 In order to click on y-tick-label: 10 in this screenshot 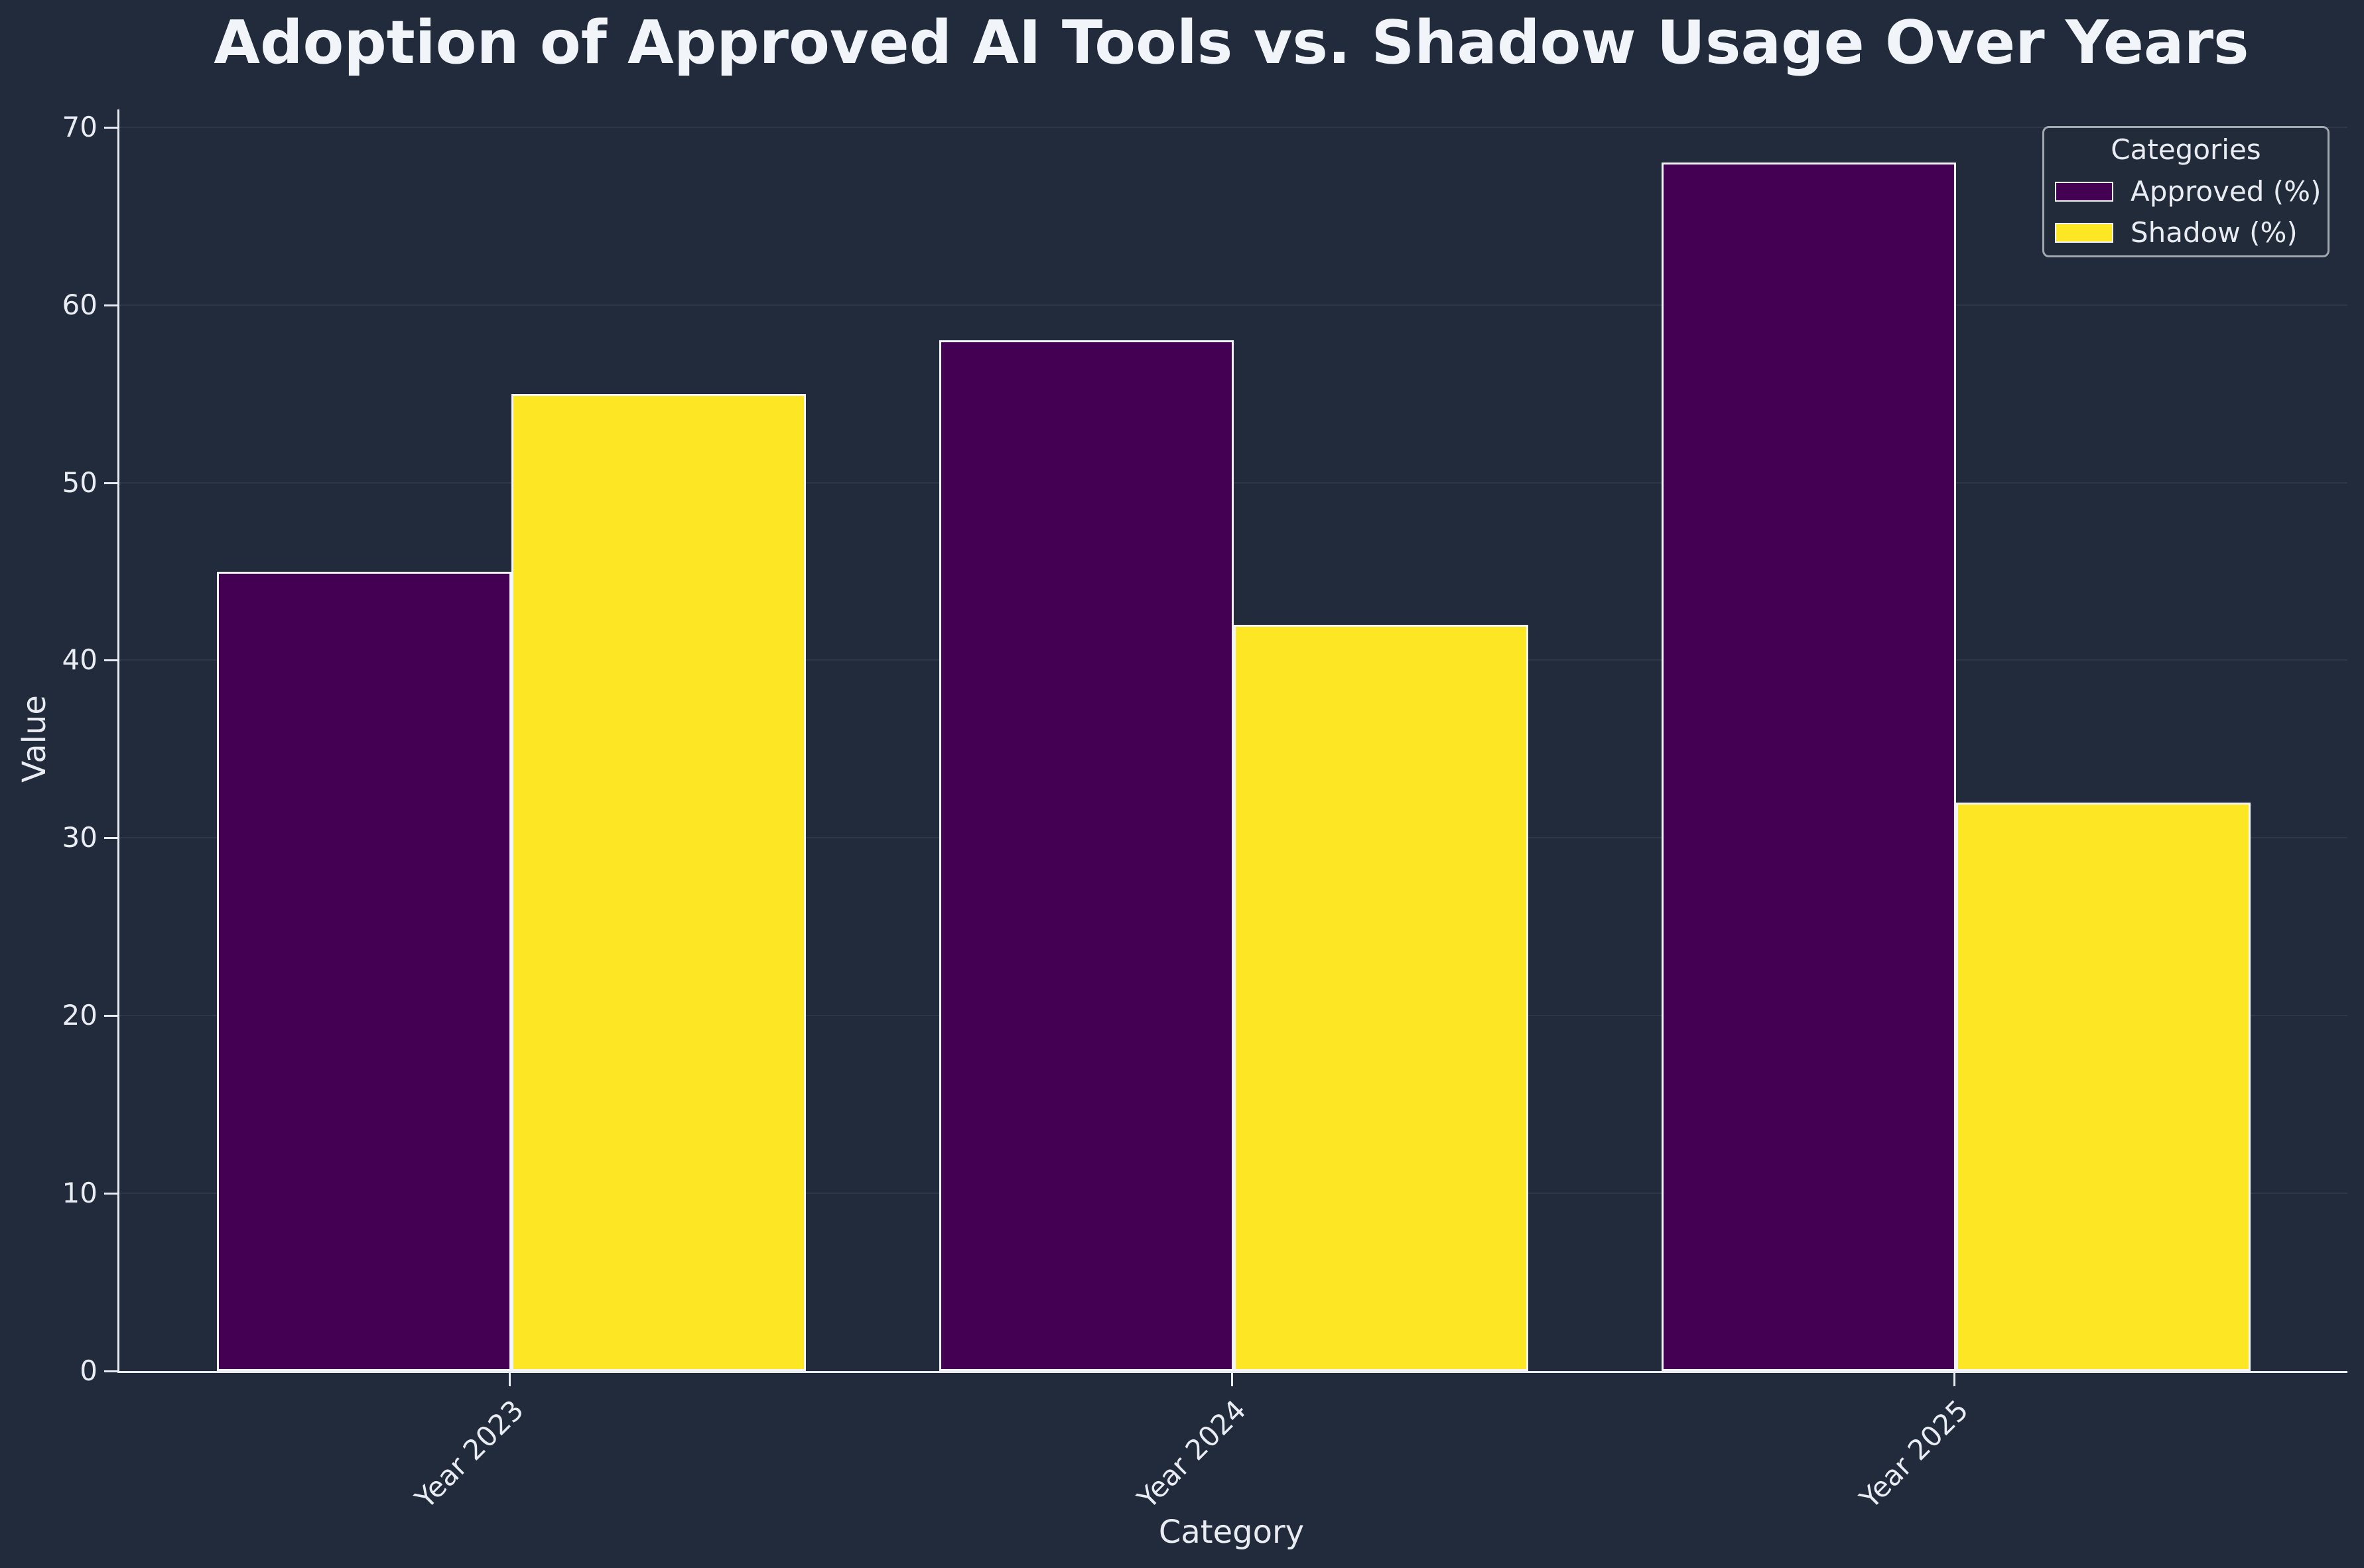, I will do `click(80, 1193)`.